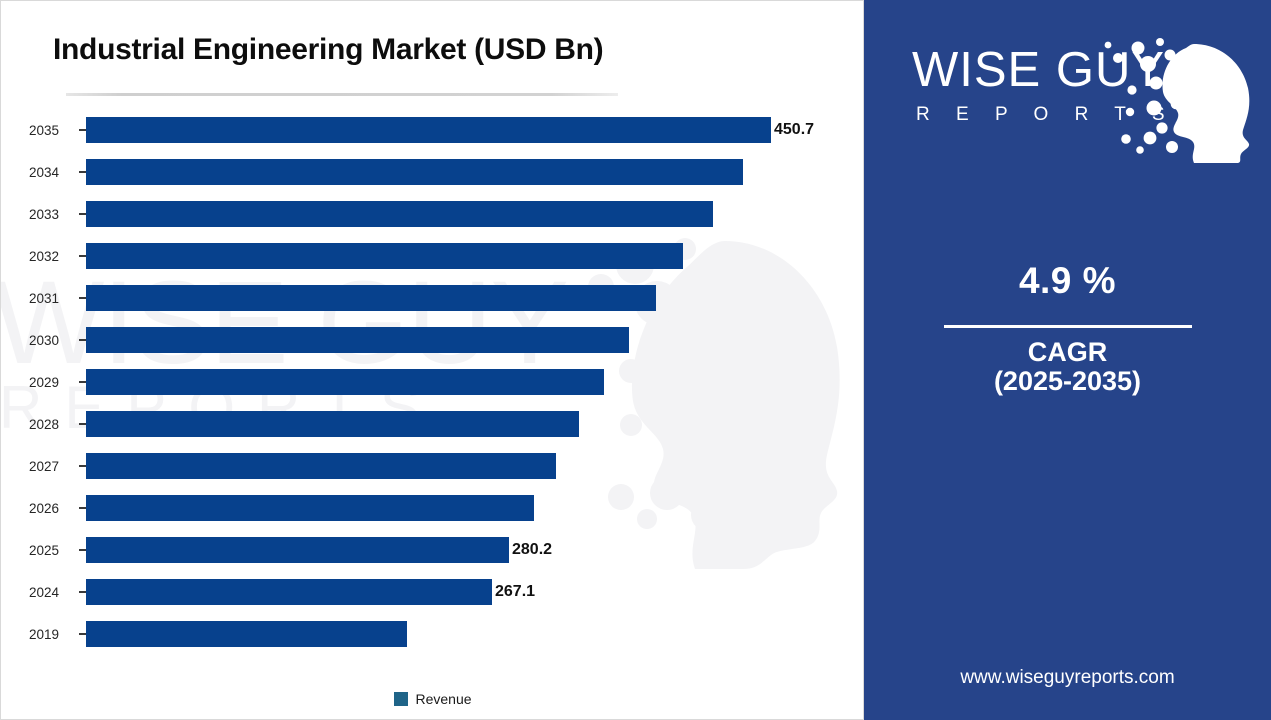  What do you see at coordinates (443, 699) in the screenshot?
I see `legend-label-revenue: Revenue` at bounding box center [443, 699].